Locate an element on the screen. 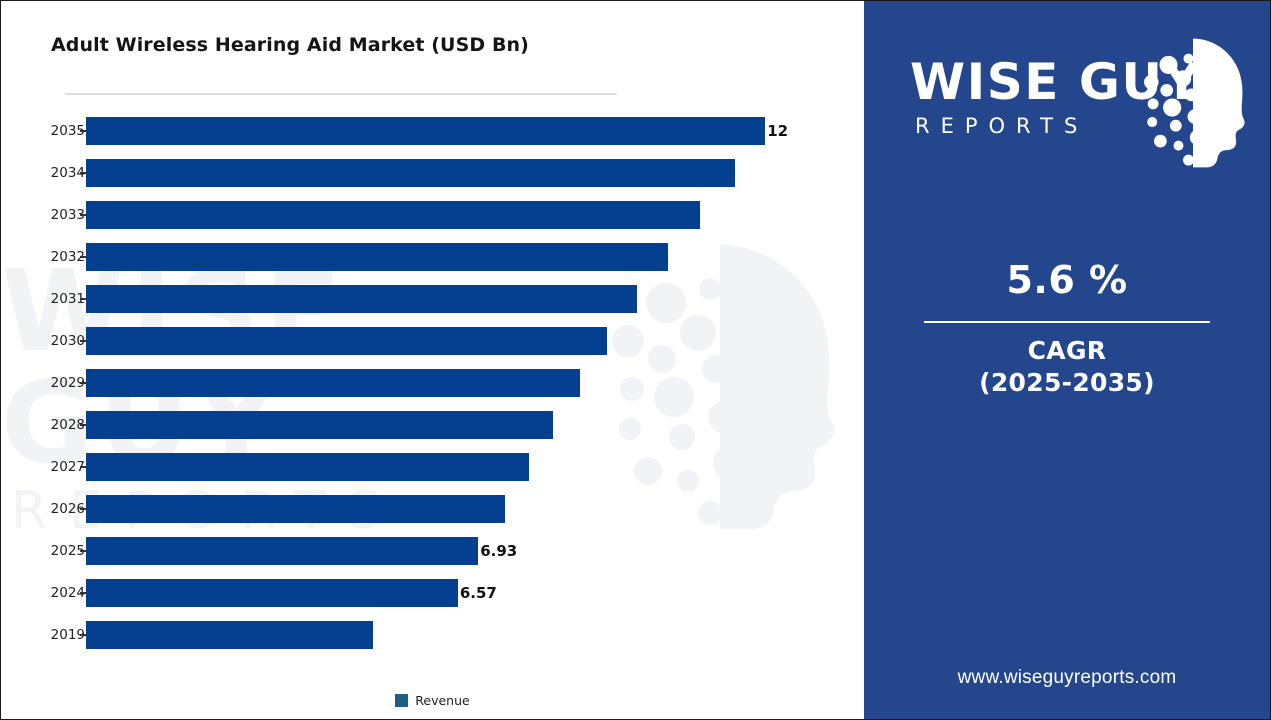 The width and height of the screenshot is (1271, 720). y-axis-tick-label: 2019 is located at coordinates (67, 635).